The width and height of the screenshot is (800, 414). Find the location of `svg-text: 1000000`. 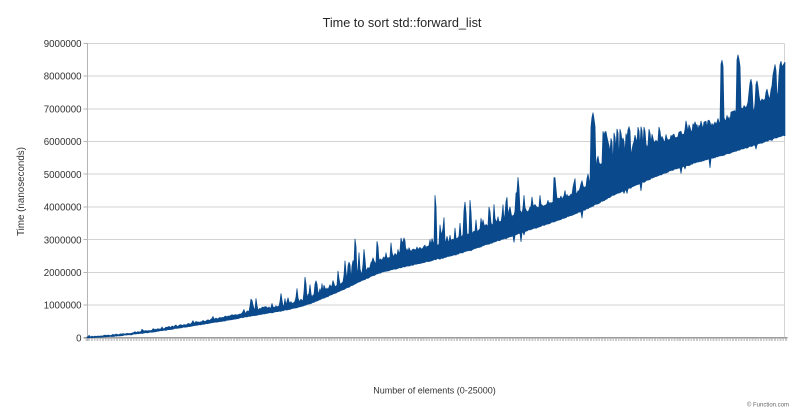

svg-text: 1000000 is located at coordinates (63, 306).